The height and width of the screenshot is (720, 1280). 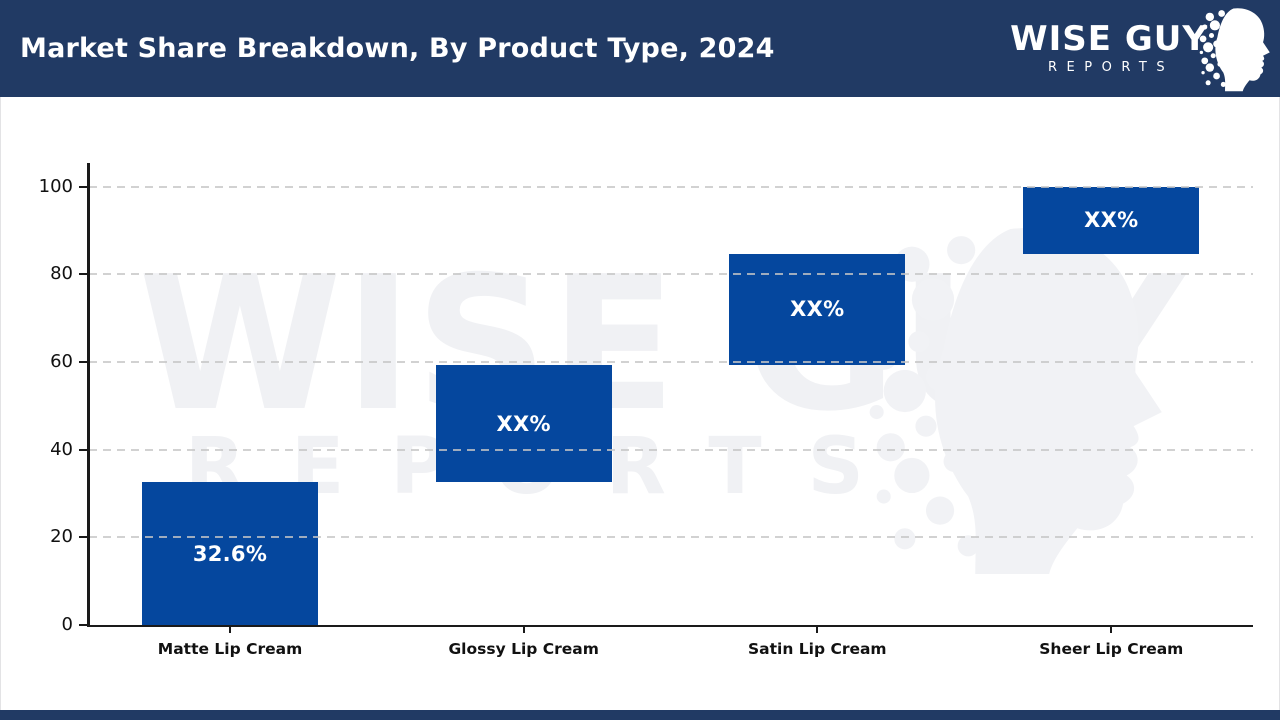 I want to click on footer-bar, so click(x=640, y=715).